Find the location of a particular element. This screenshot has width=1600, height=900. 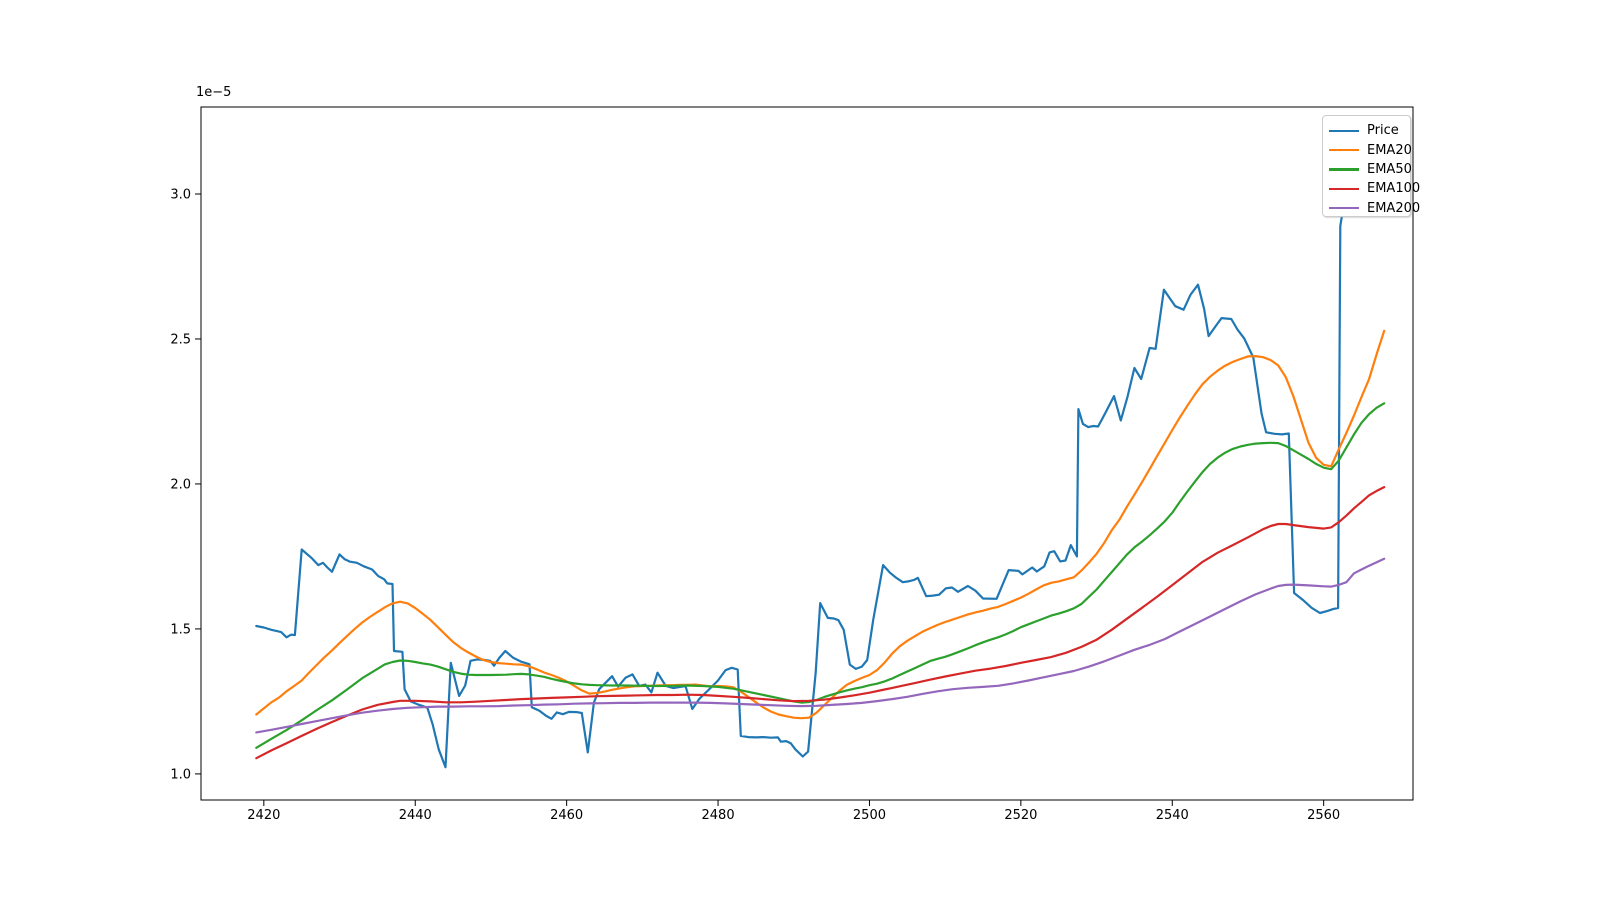

legend-entry-ema200: EMA200 is located at coordinates (1374, 208).